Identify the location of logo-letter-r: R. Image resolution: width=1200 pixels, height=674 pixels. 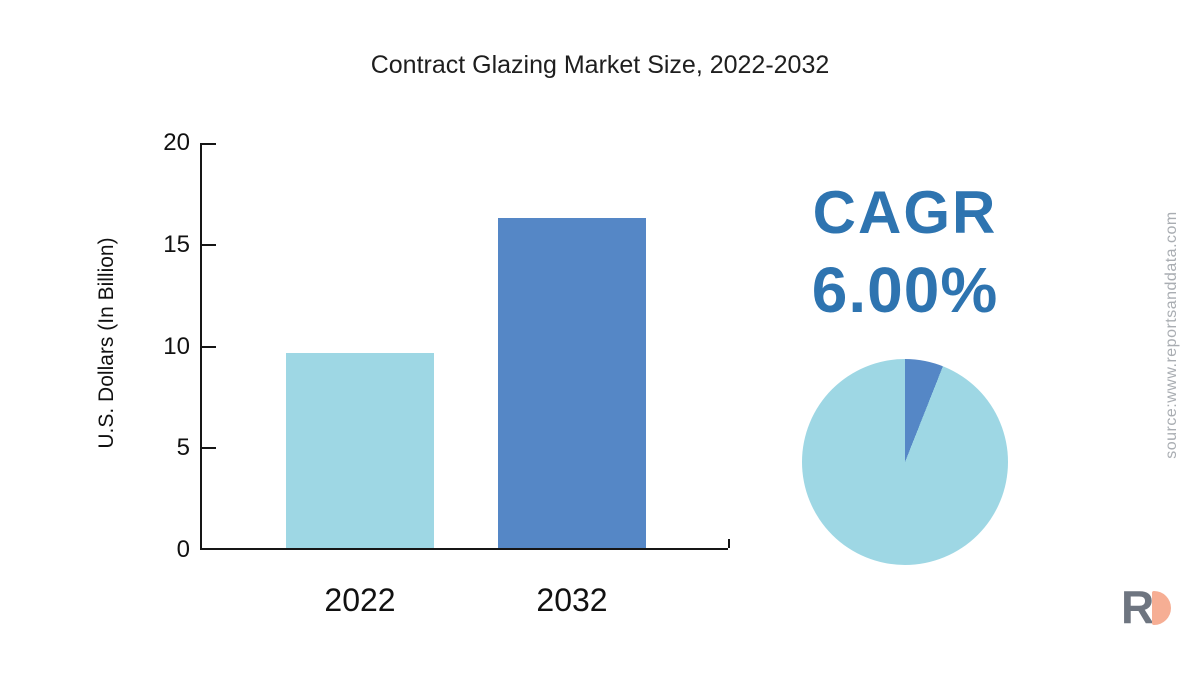
(1137, 607).